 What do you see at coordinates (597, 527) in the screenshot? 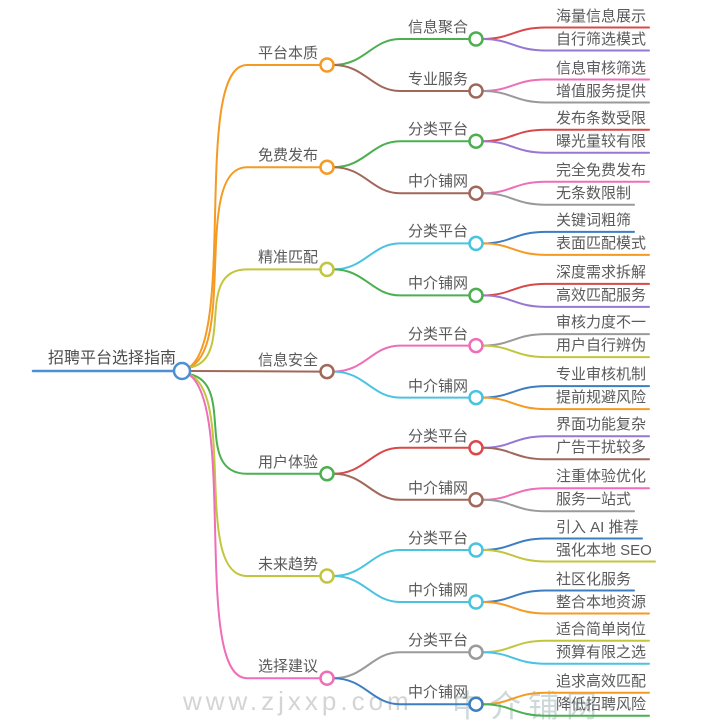
I see `leaf-label: 引入 AI 推荐` at bounding box center [597, 527].